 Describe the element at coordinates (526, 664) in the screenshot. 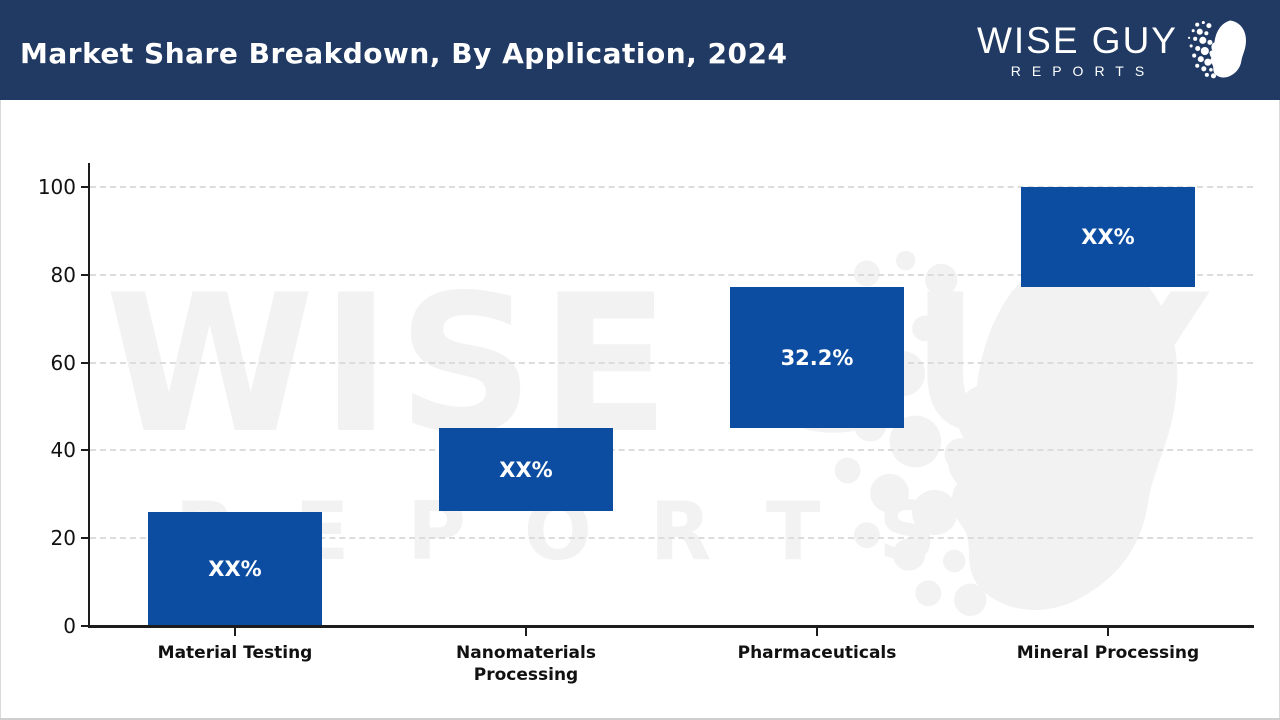

I see `x-category-label: Nanomaterials Processing` at that location.